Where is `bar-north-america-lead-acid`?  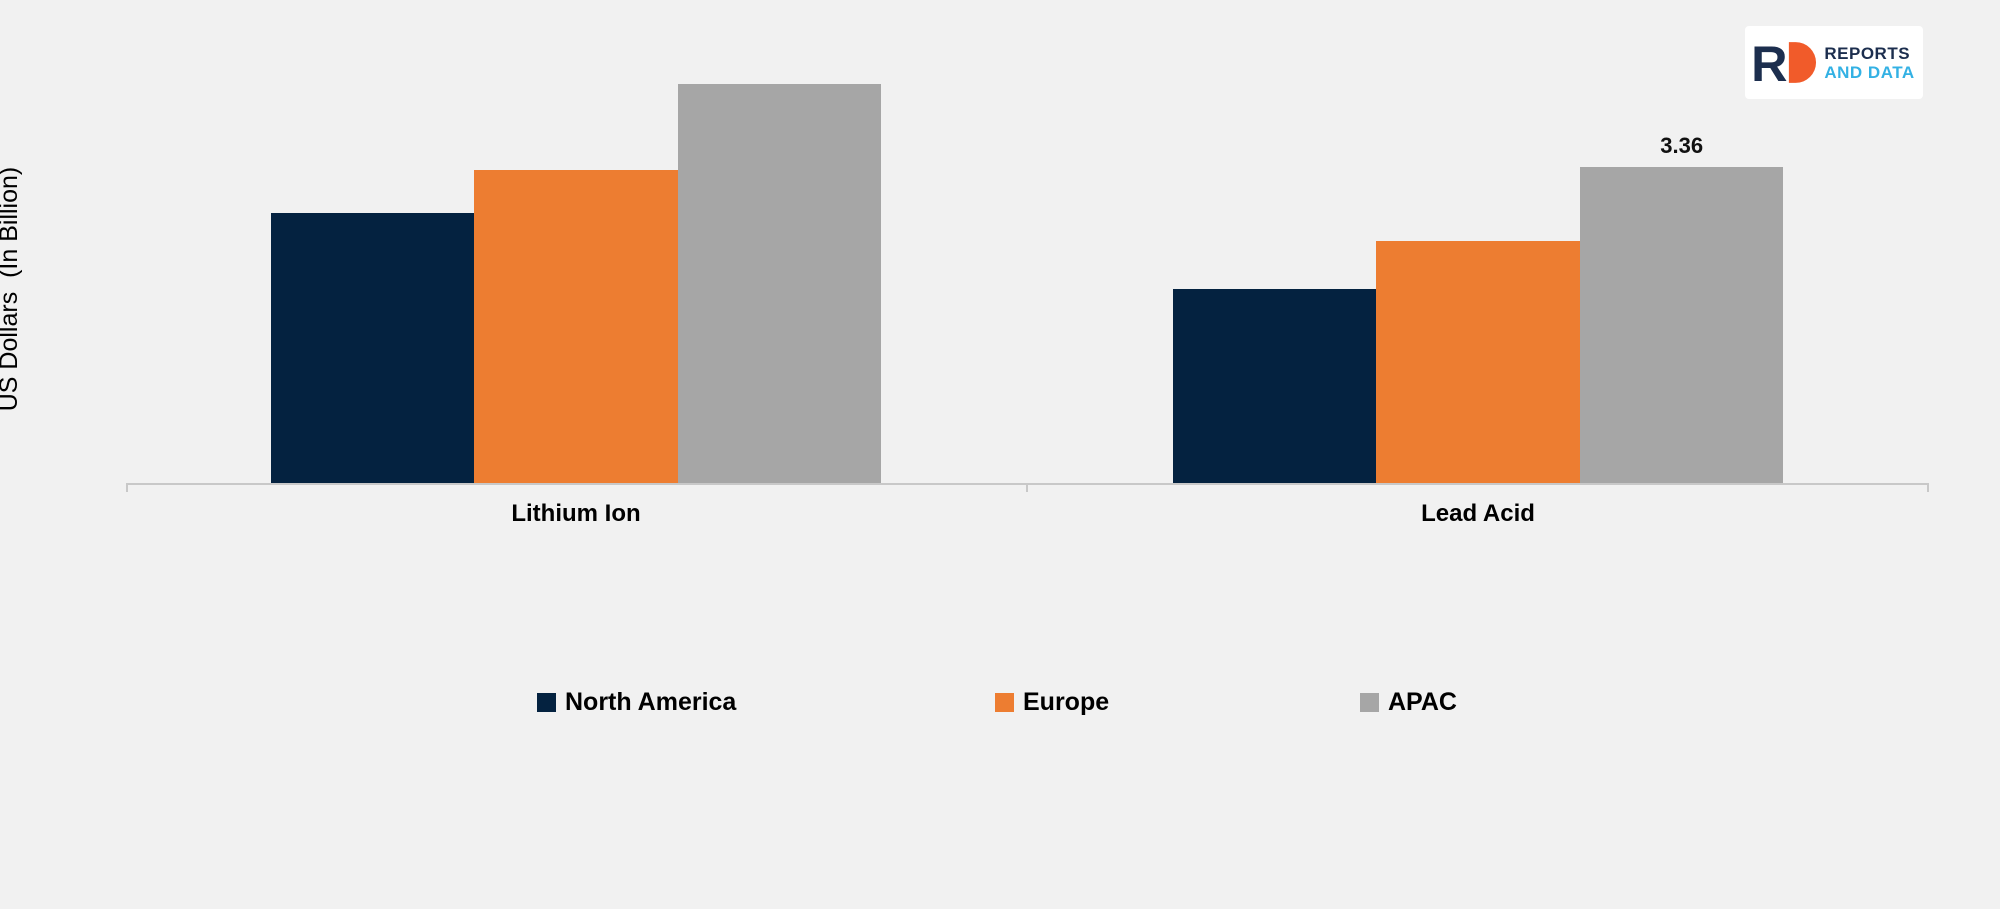 bar-north-america-lead-acid is located at coordinates (1275, 386).